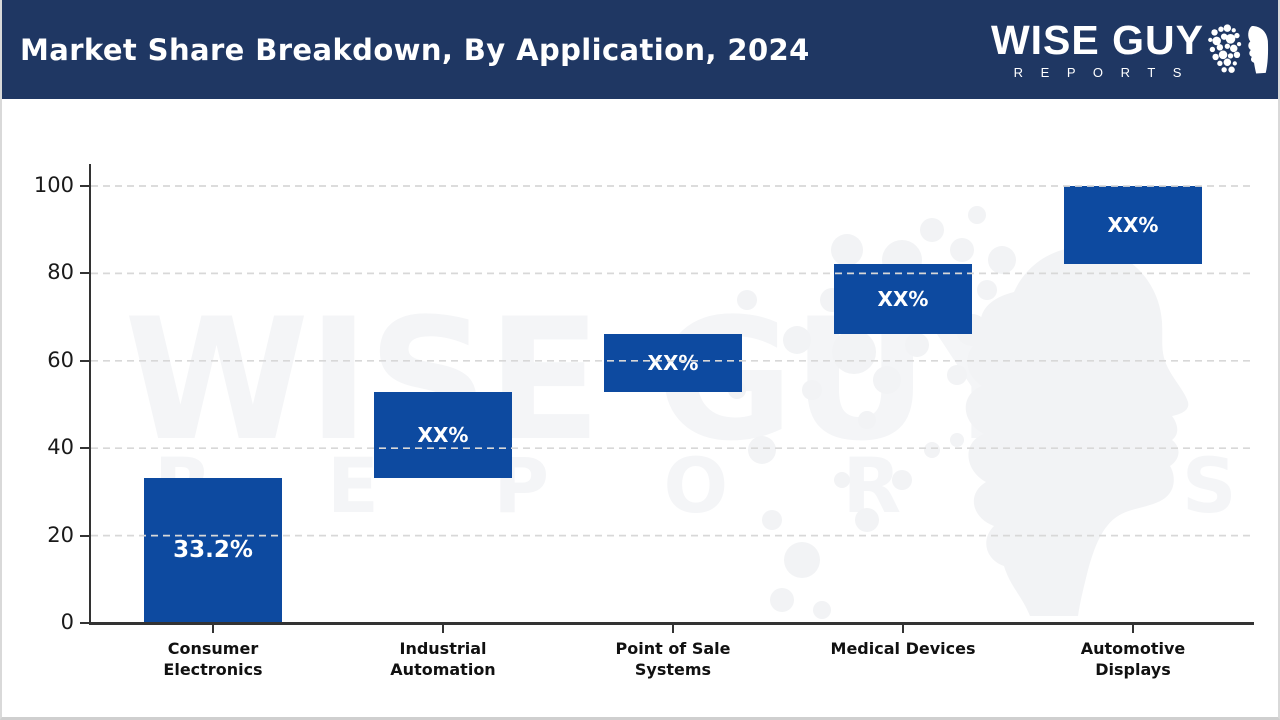 This screenshot has height=720, width=1280. What do you see at coordinates (1097, 40) in the screenshot?
I see `brand-wordmark: WISE GUY` at bounding box center [1097, 40].